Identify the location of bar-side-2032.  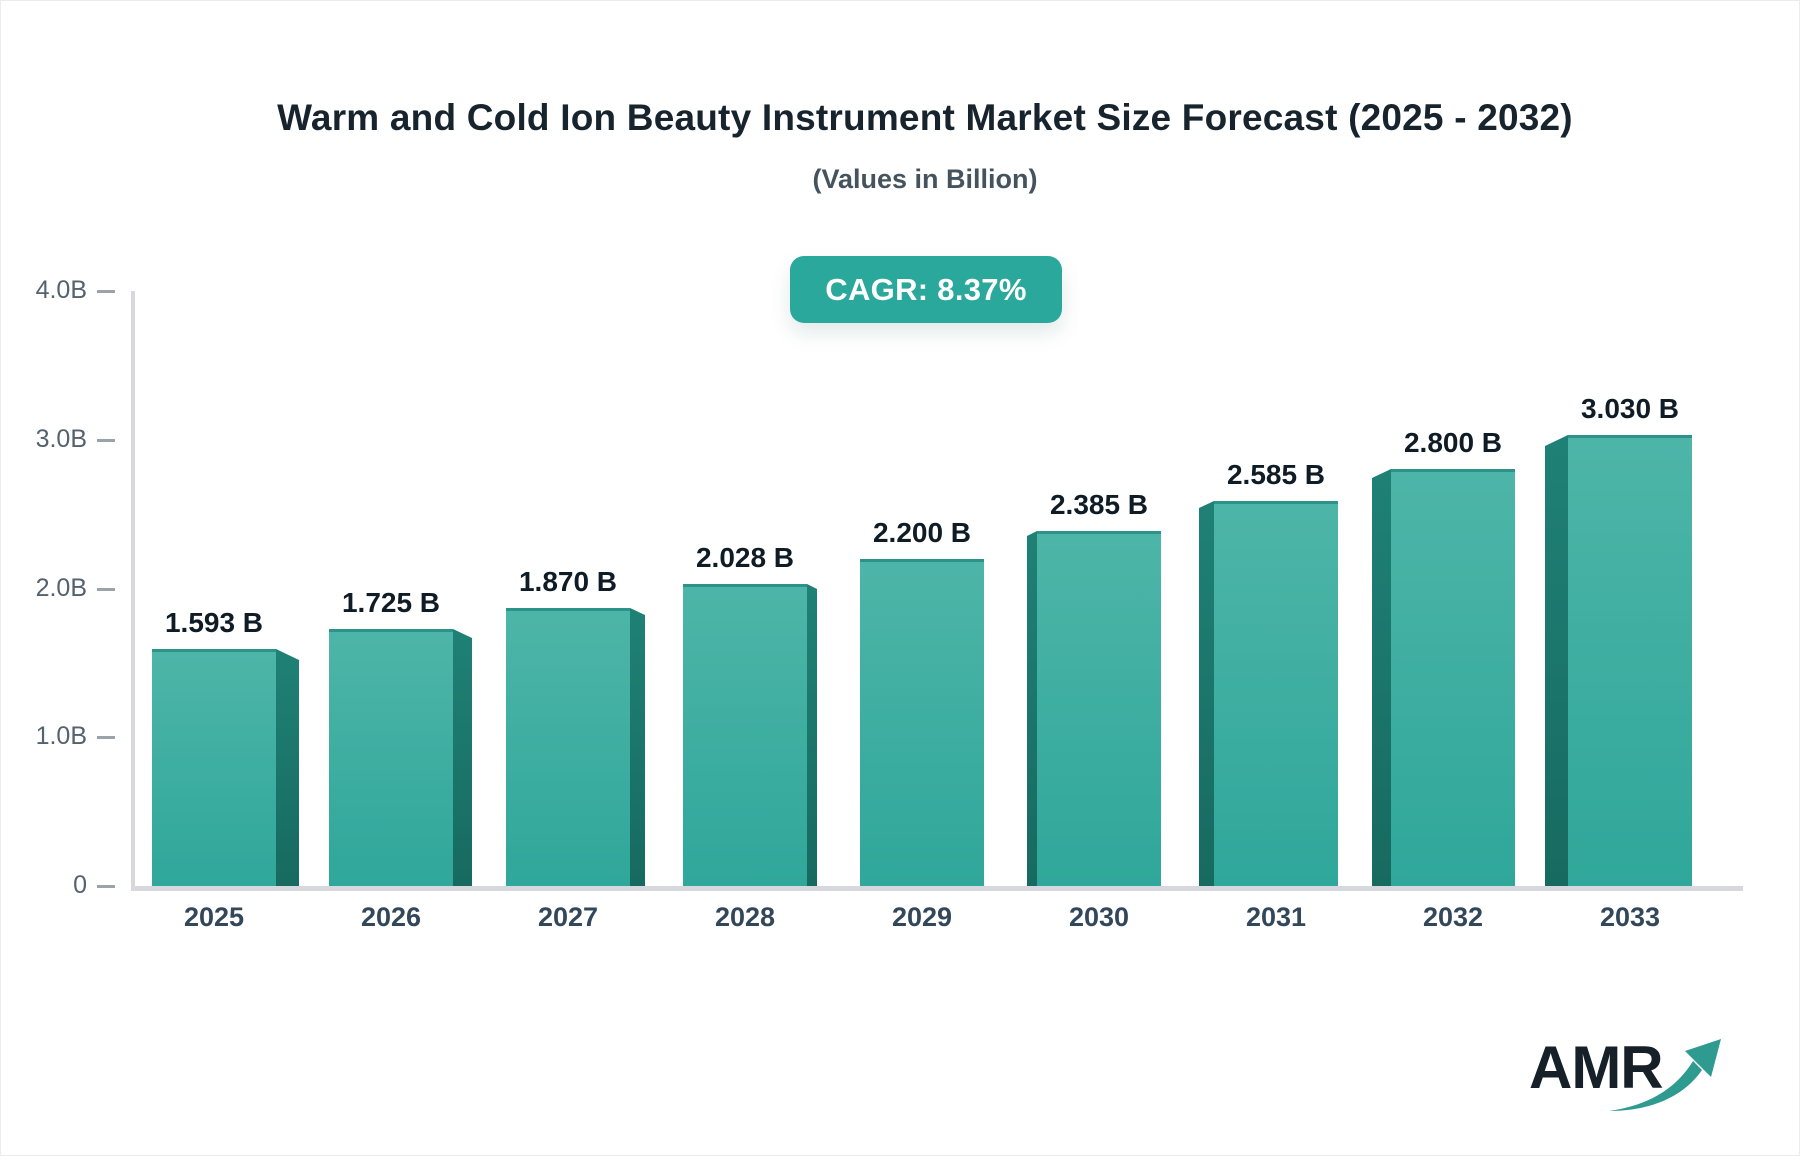
(1381, 677).